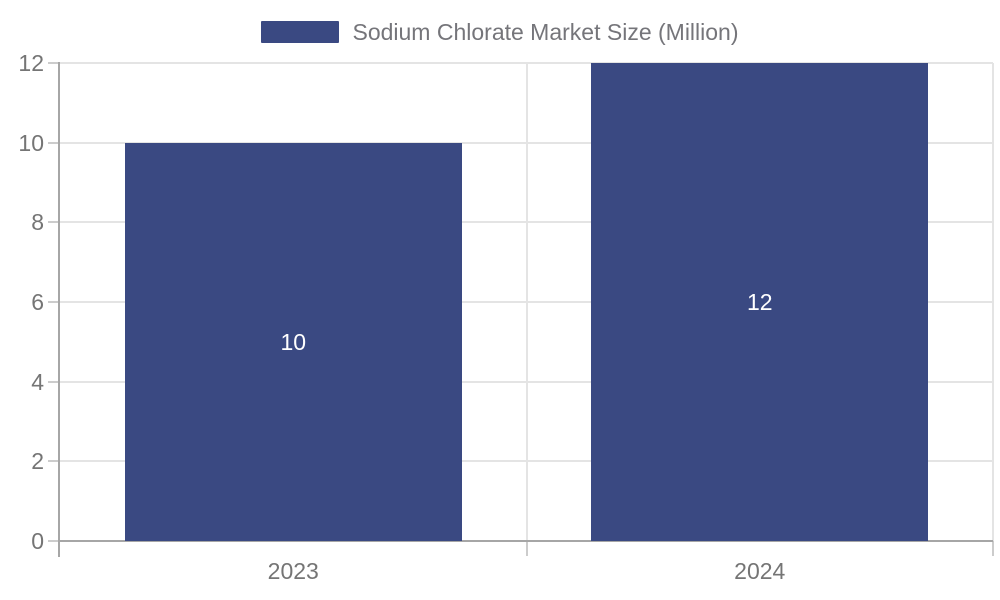  What do you see at coordinates (37, 461) in the screenshot?
I see `y-axis-tick-label: 2` at bounding box center [37, 461].